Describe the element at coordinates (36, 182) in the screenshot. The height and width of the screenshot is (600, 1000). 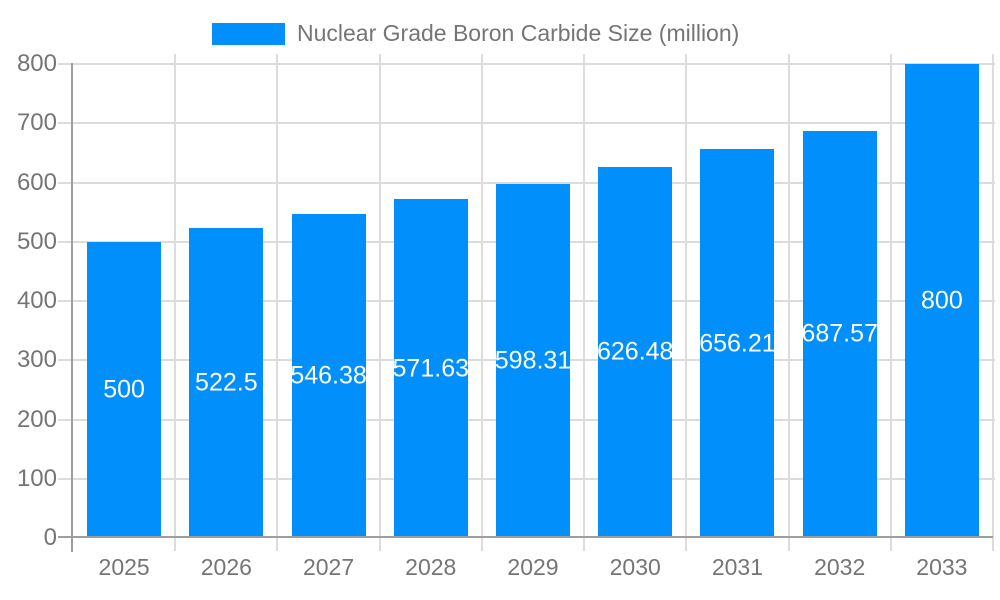
I see `y-axis-label: 600` at that location.